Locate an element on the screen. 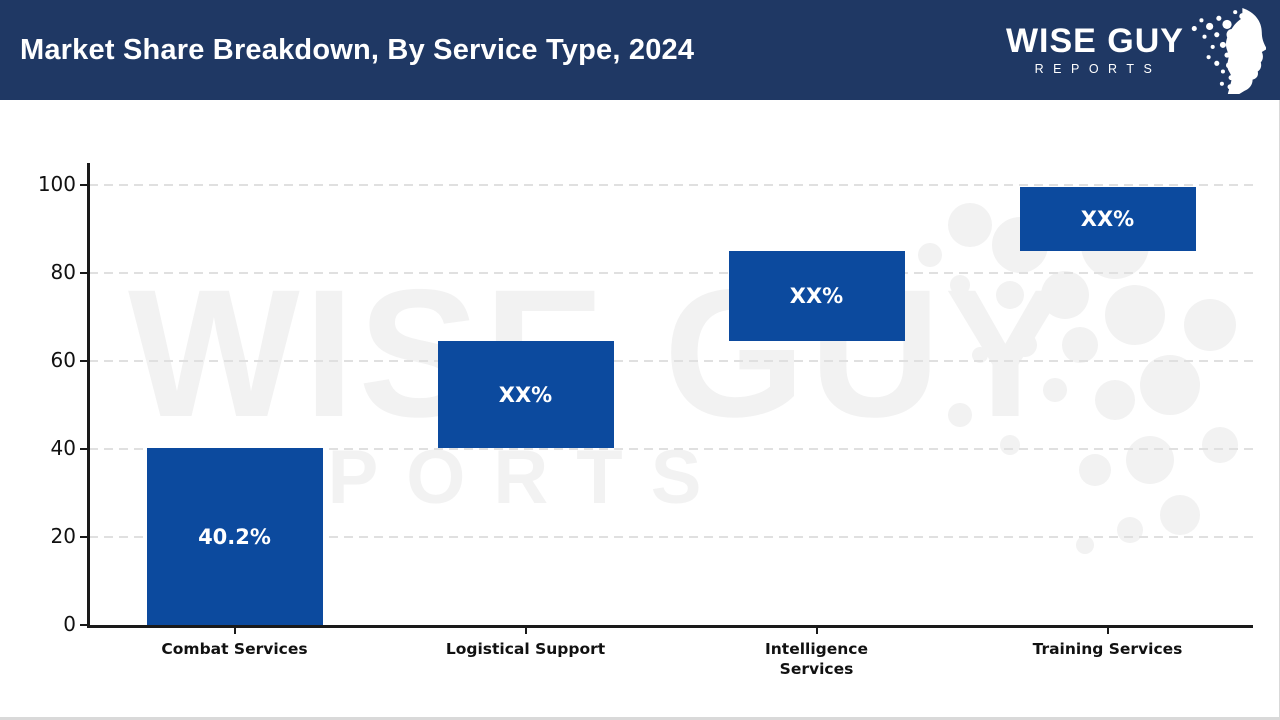  y-axis-tick-label: 0 is located at coordinates (69, 624).